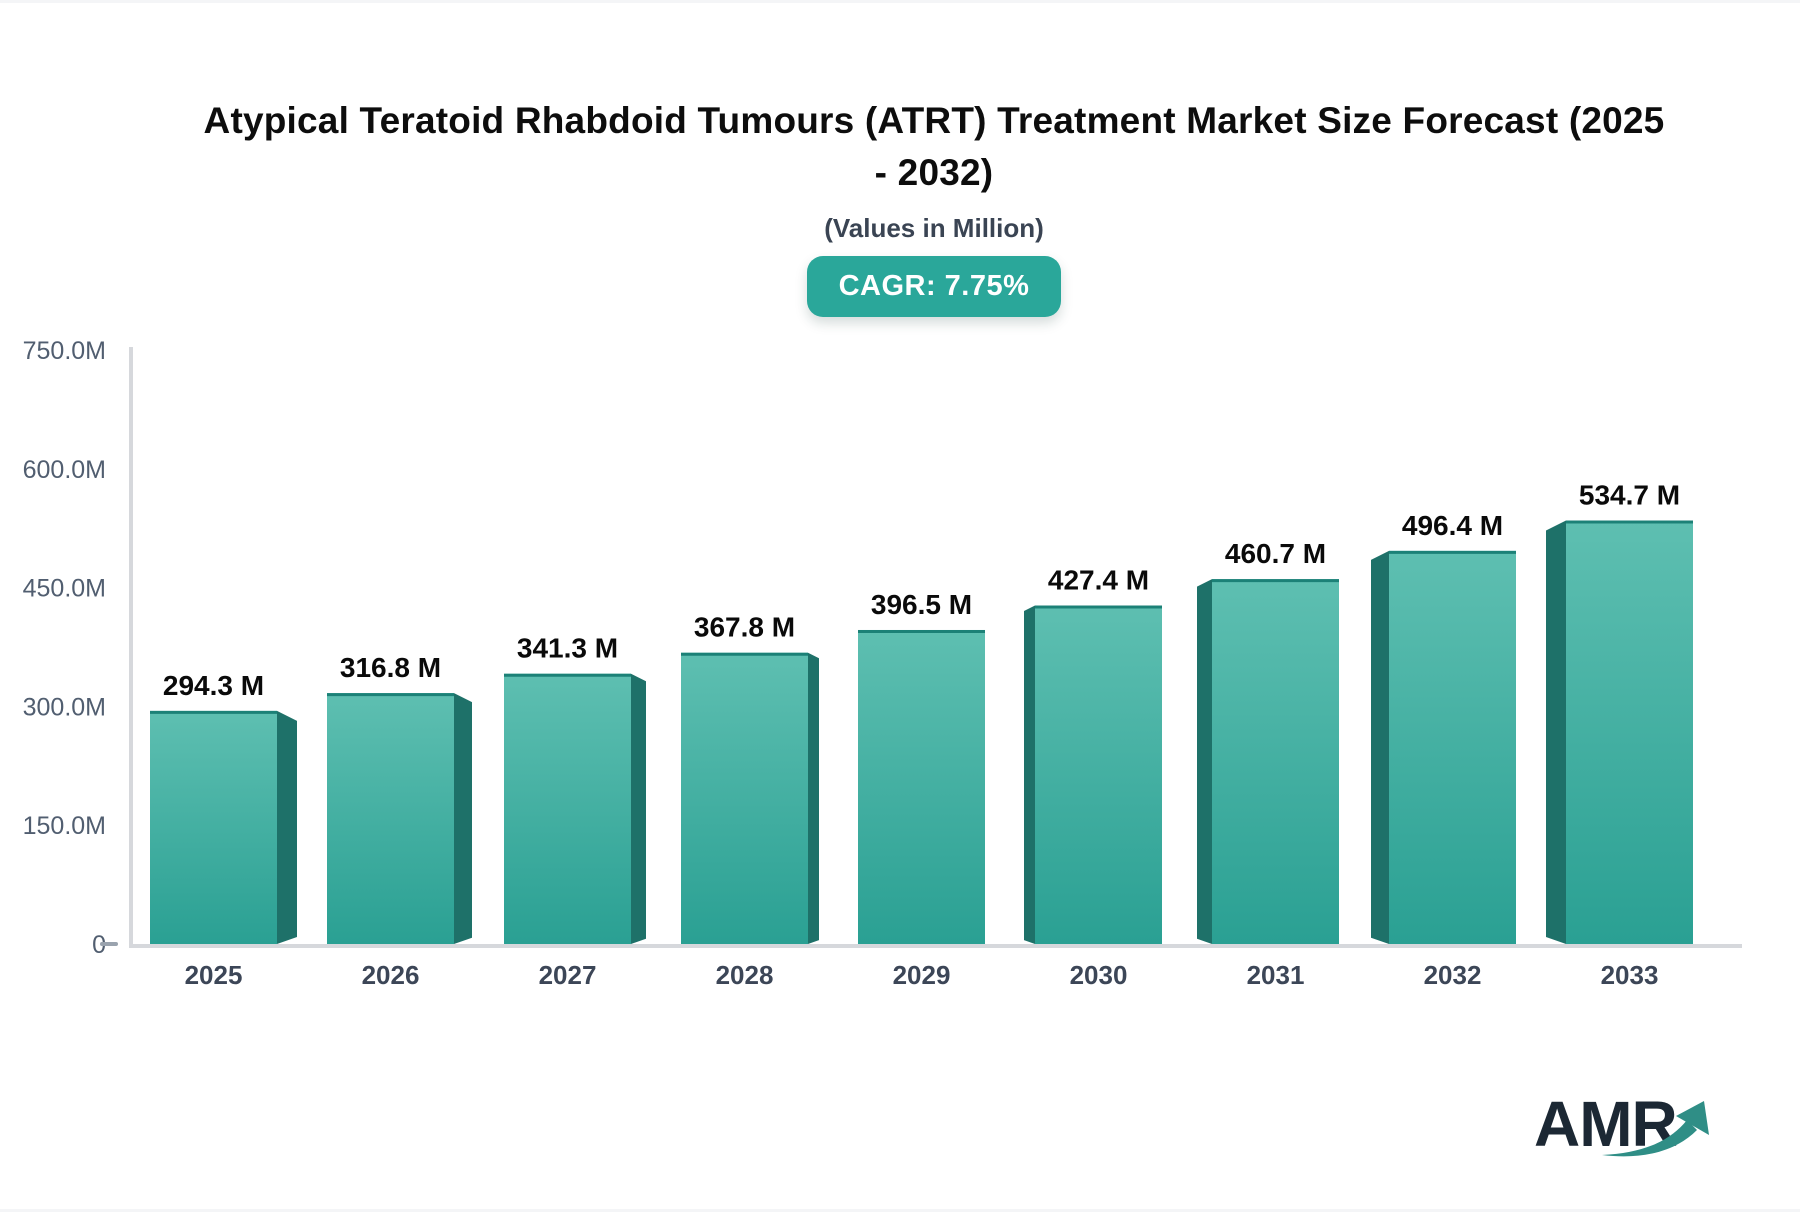  What do you see at coordinates (567, 648) in the screenshot?
I see `bar-value-label: 341.3 M` at bounding box center [567, 648].